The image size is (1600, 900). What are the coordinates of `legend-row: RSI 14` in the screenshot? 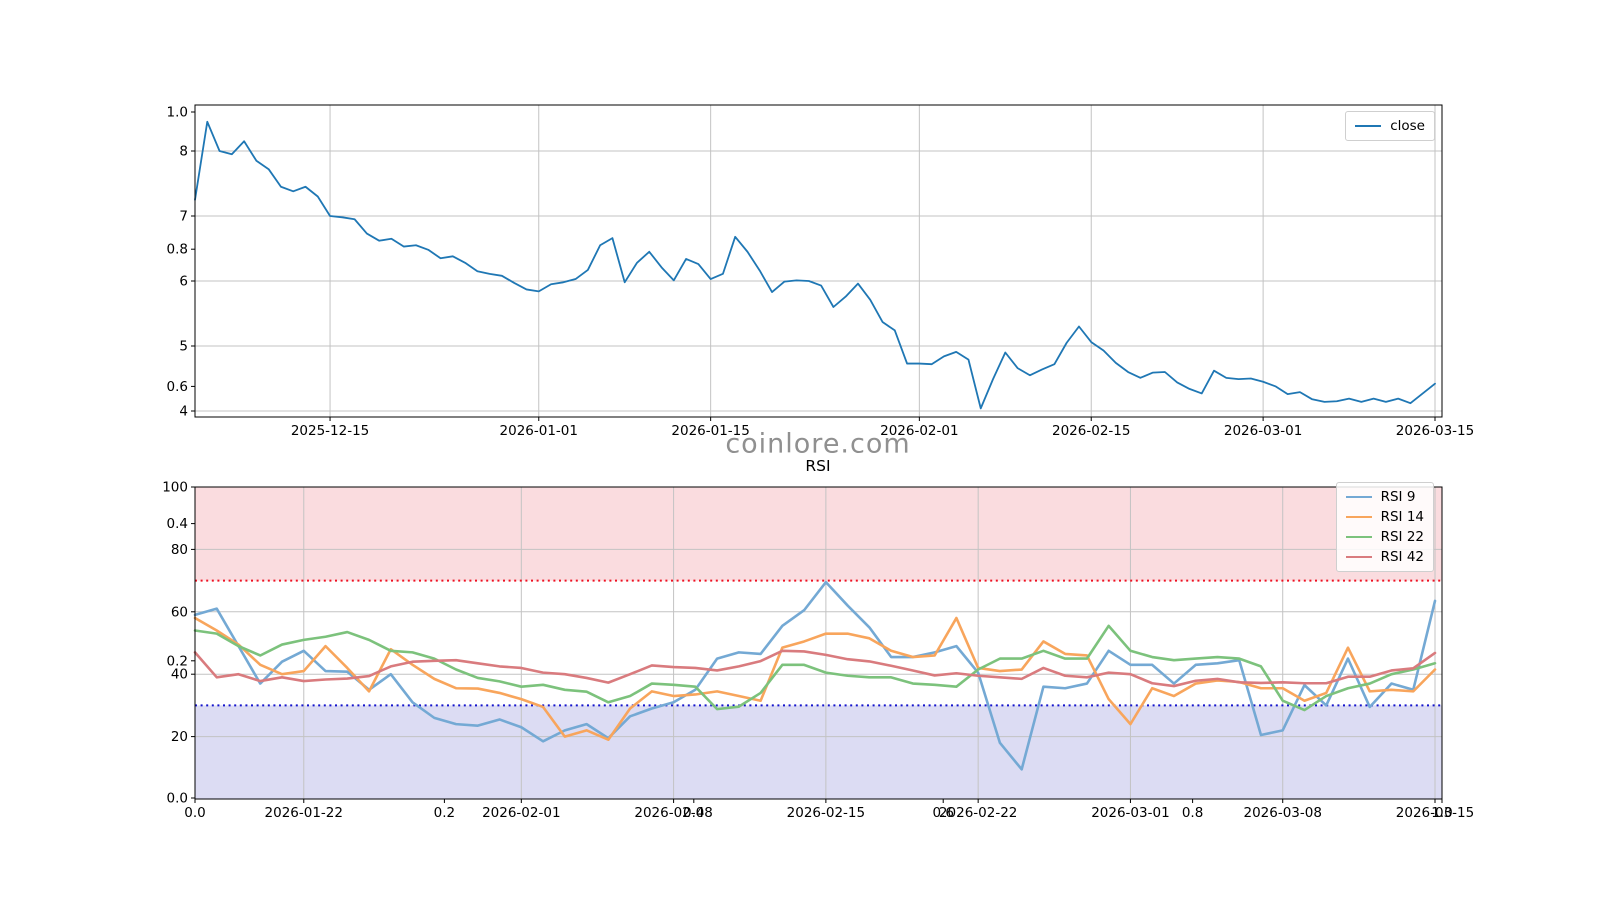 It's located at (1384, 517).